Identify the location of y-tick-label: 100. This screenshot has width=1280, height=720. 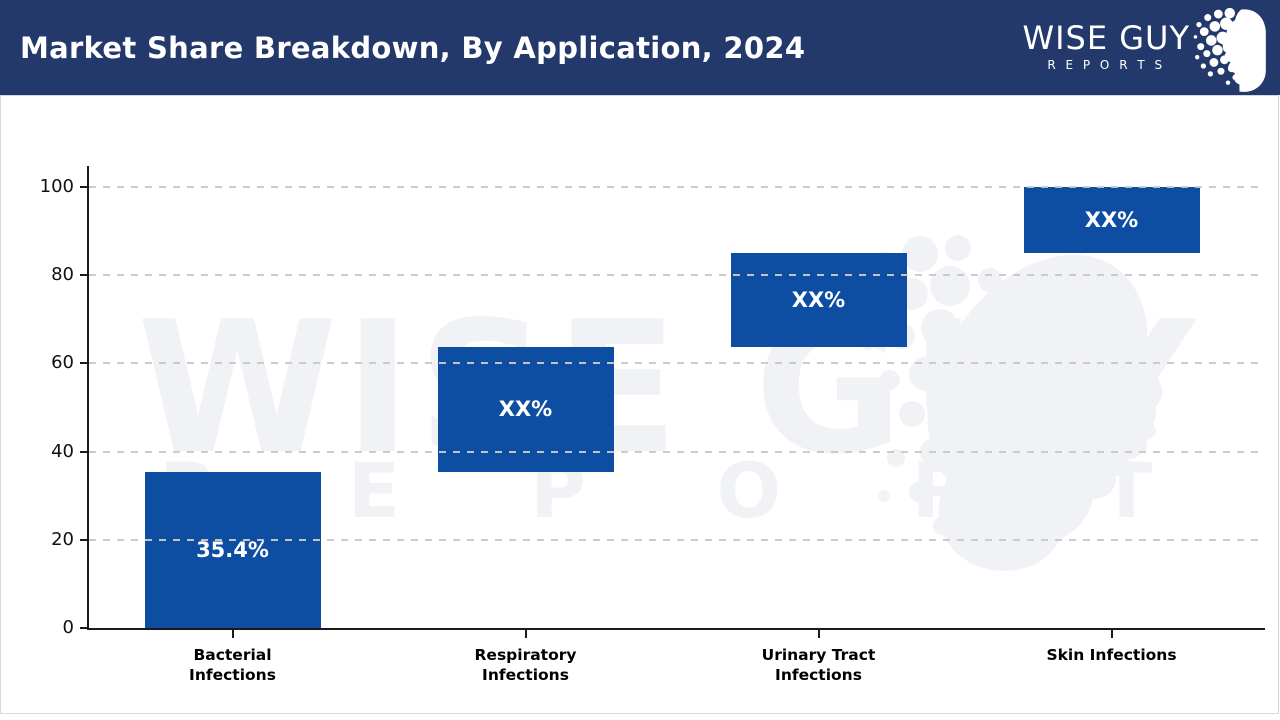
(56, 186).